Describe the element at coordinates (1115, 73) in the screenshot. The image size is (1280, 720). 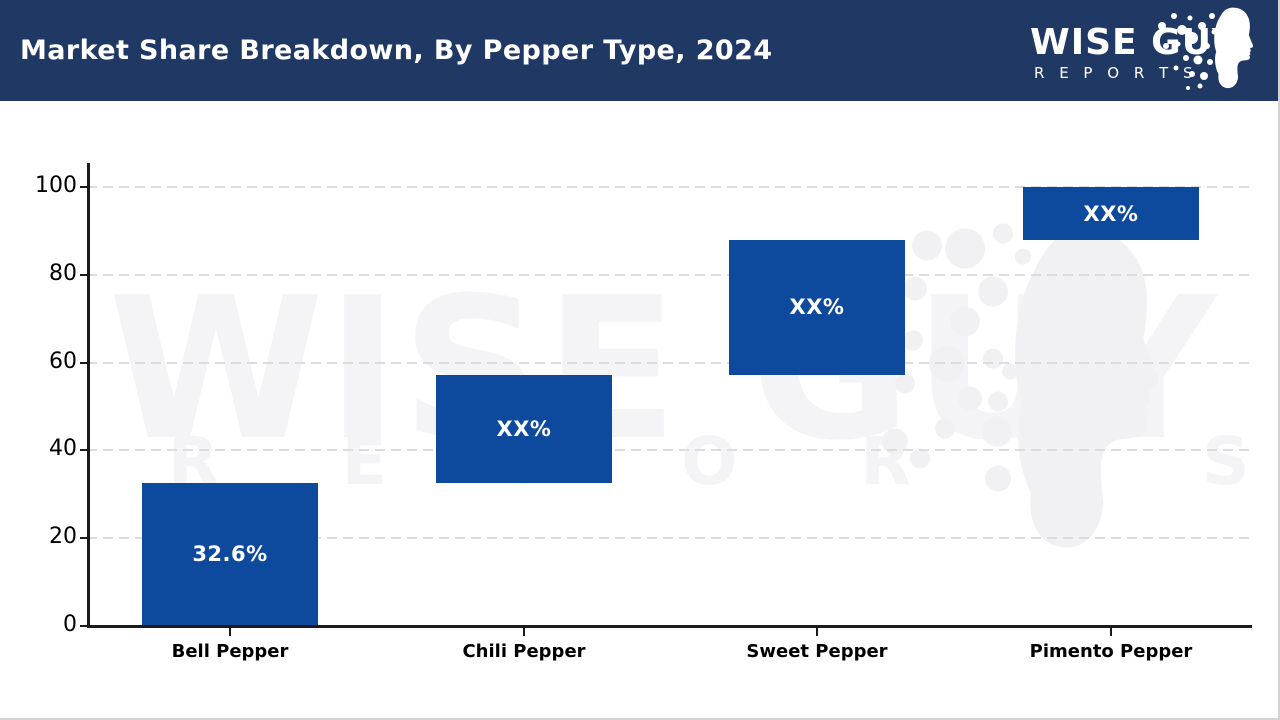
I see `logo-line2: R E P O R T S` at that location.